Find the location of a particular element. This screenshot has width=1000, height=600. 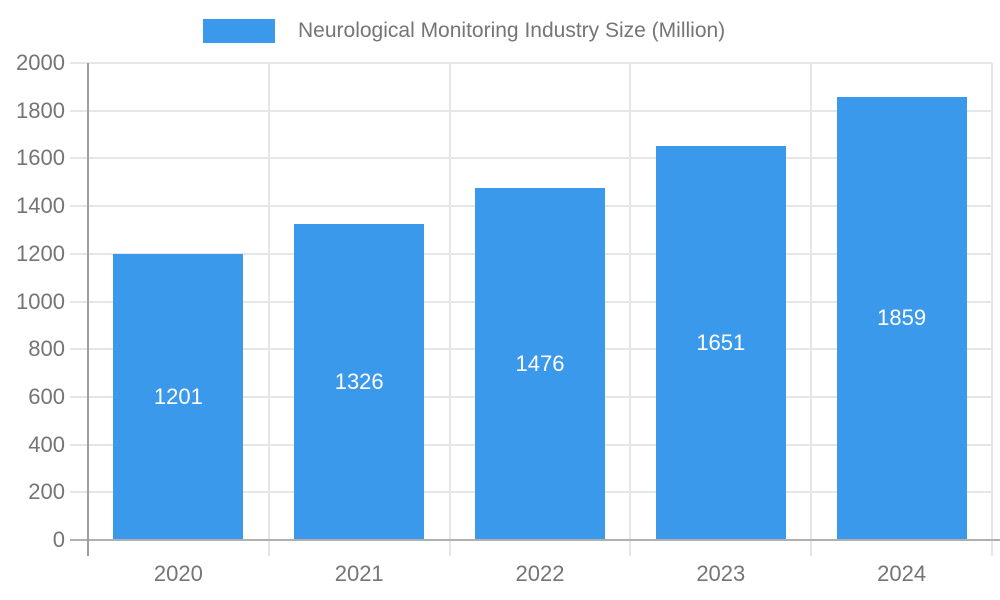

bar-value-label: 1201 is located at coordinates (178, 396).